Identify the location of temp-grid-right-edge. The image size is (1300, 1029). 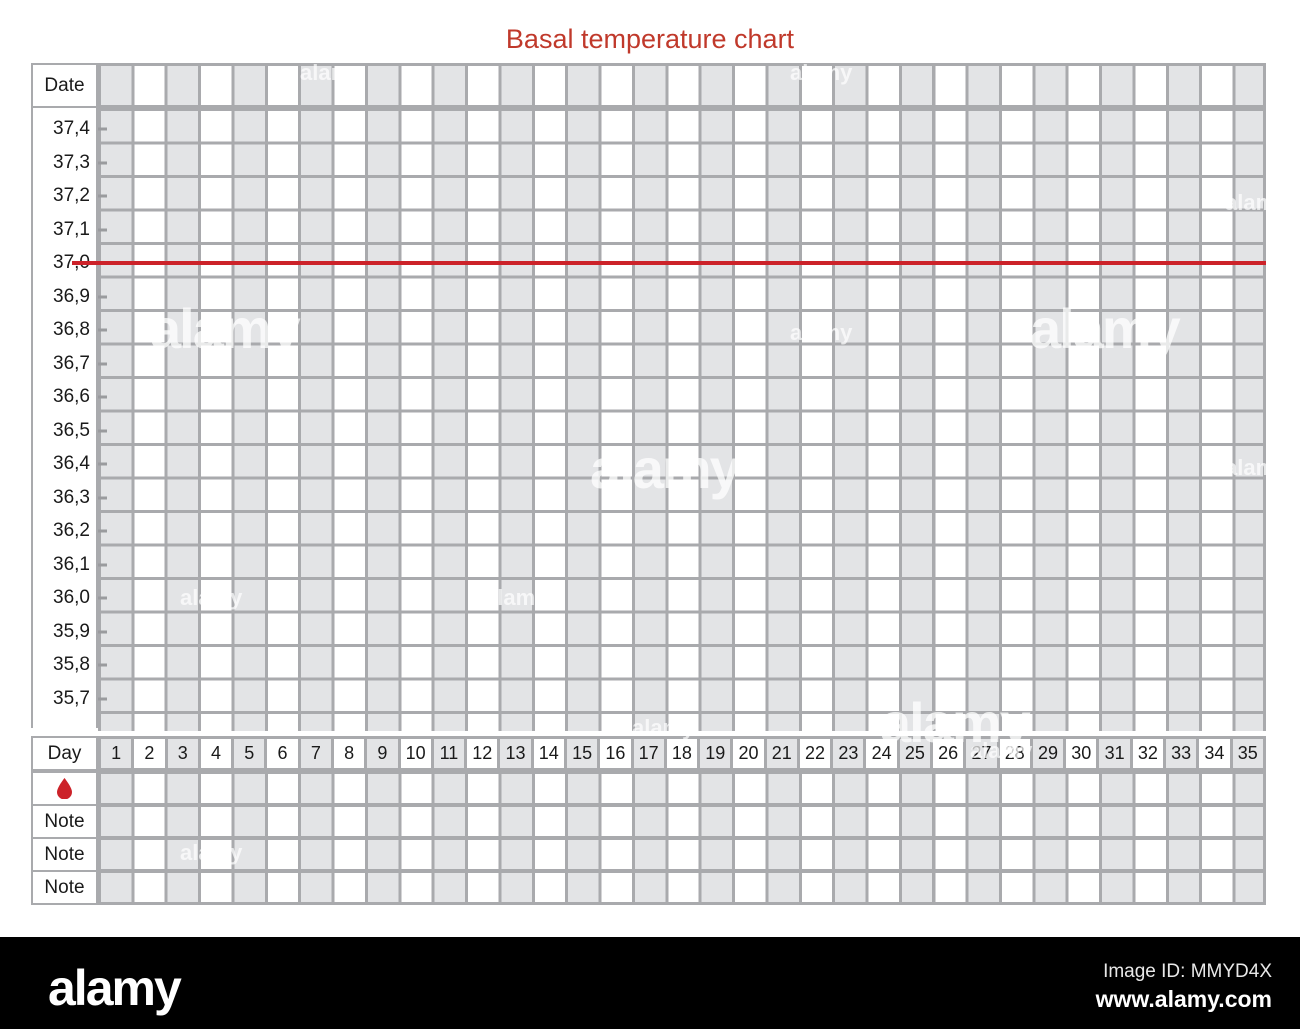
(1264, 419).